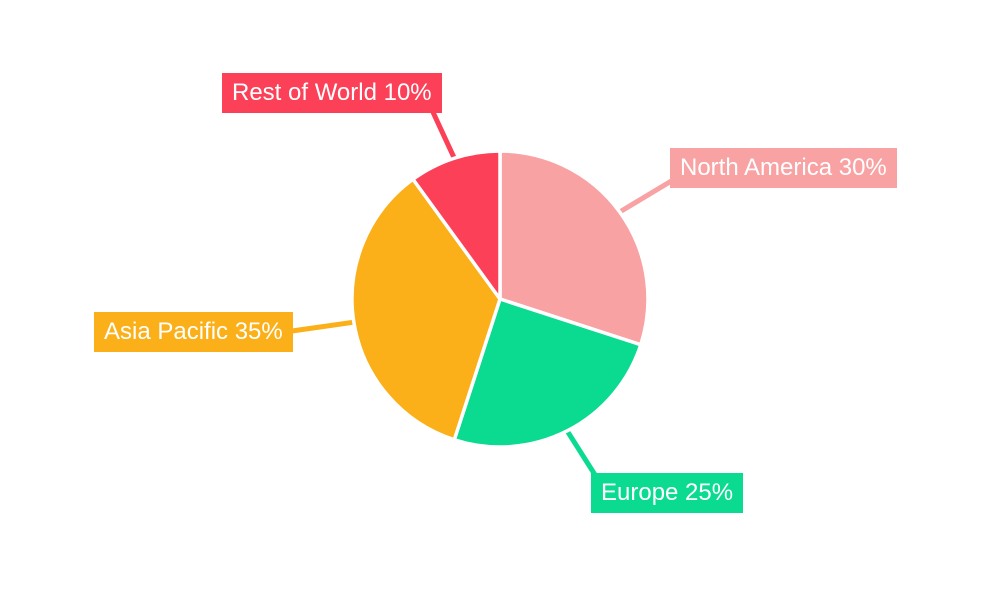  What do you see at coordinates (332, 93) in the screenshot?
I see `pie-label-rest-of-world: Rest of World 10%` at bounding box center [332, 93].